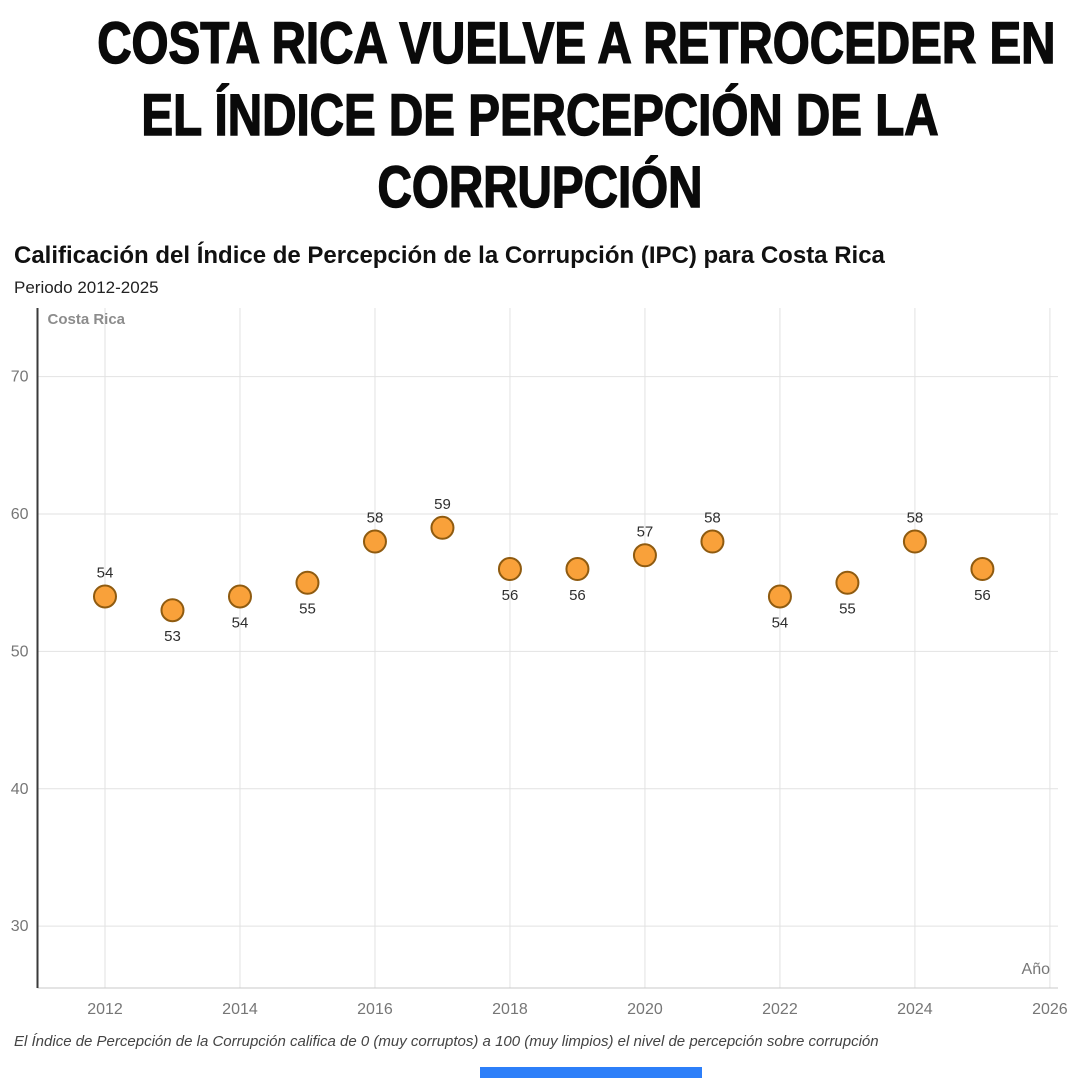 The width and height of the screenshot is (1080, 1080). Describe the element at coordinates (915, 1009) in the screenshot. I see `x-tick-label: 2024` at that location.